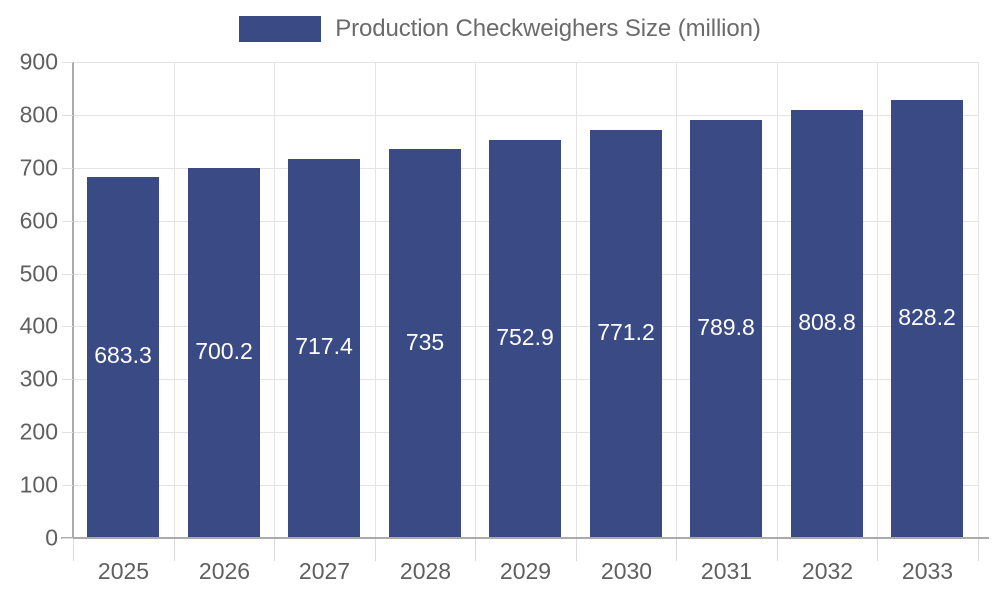 This screenshot has height=600, width=1000. Describe the element at coordinates (626, 571) in the screenshot. I see `x-axis-tick-label: 2030` at that location.